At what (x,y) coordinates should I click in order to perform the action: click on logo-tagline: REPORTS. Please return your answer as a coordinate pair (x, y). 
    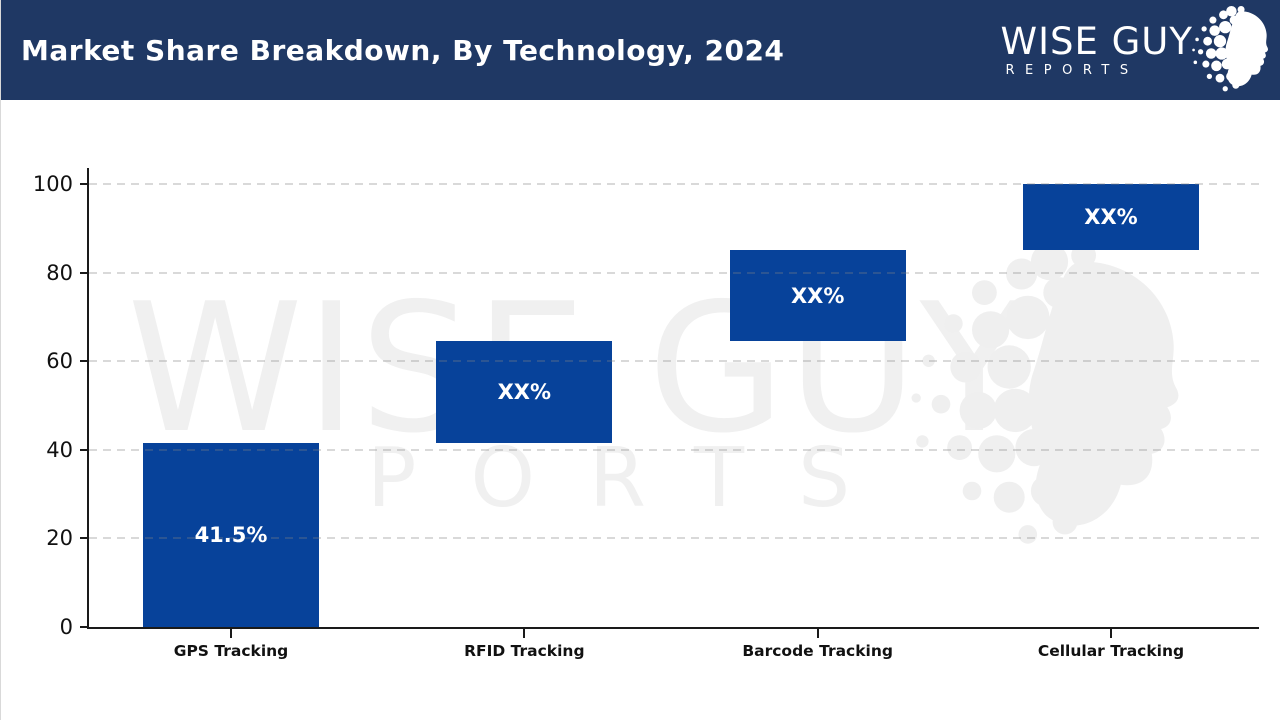
    Looking at the image, I should click on (1072, 70).